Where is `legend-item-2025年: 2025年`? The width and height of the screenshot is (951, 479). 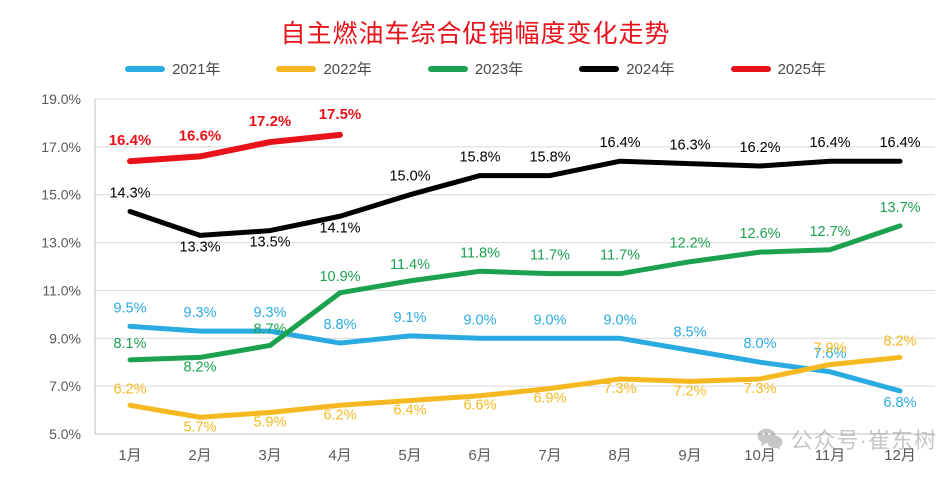
legend-item-2025年: 2025年 is located at coordinates (778, 68).